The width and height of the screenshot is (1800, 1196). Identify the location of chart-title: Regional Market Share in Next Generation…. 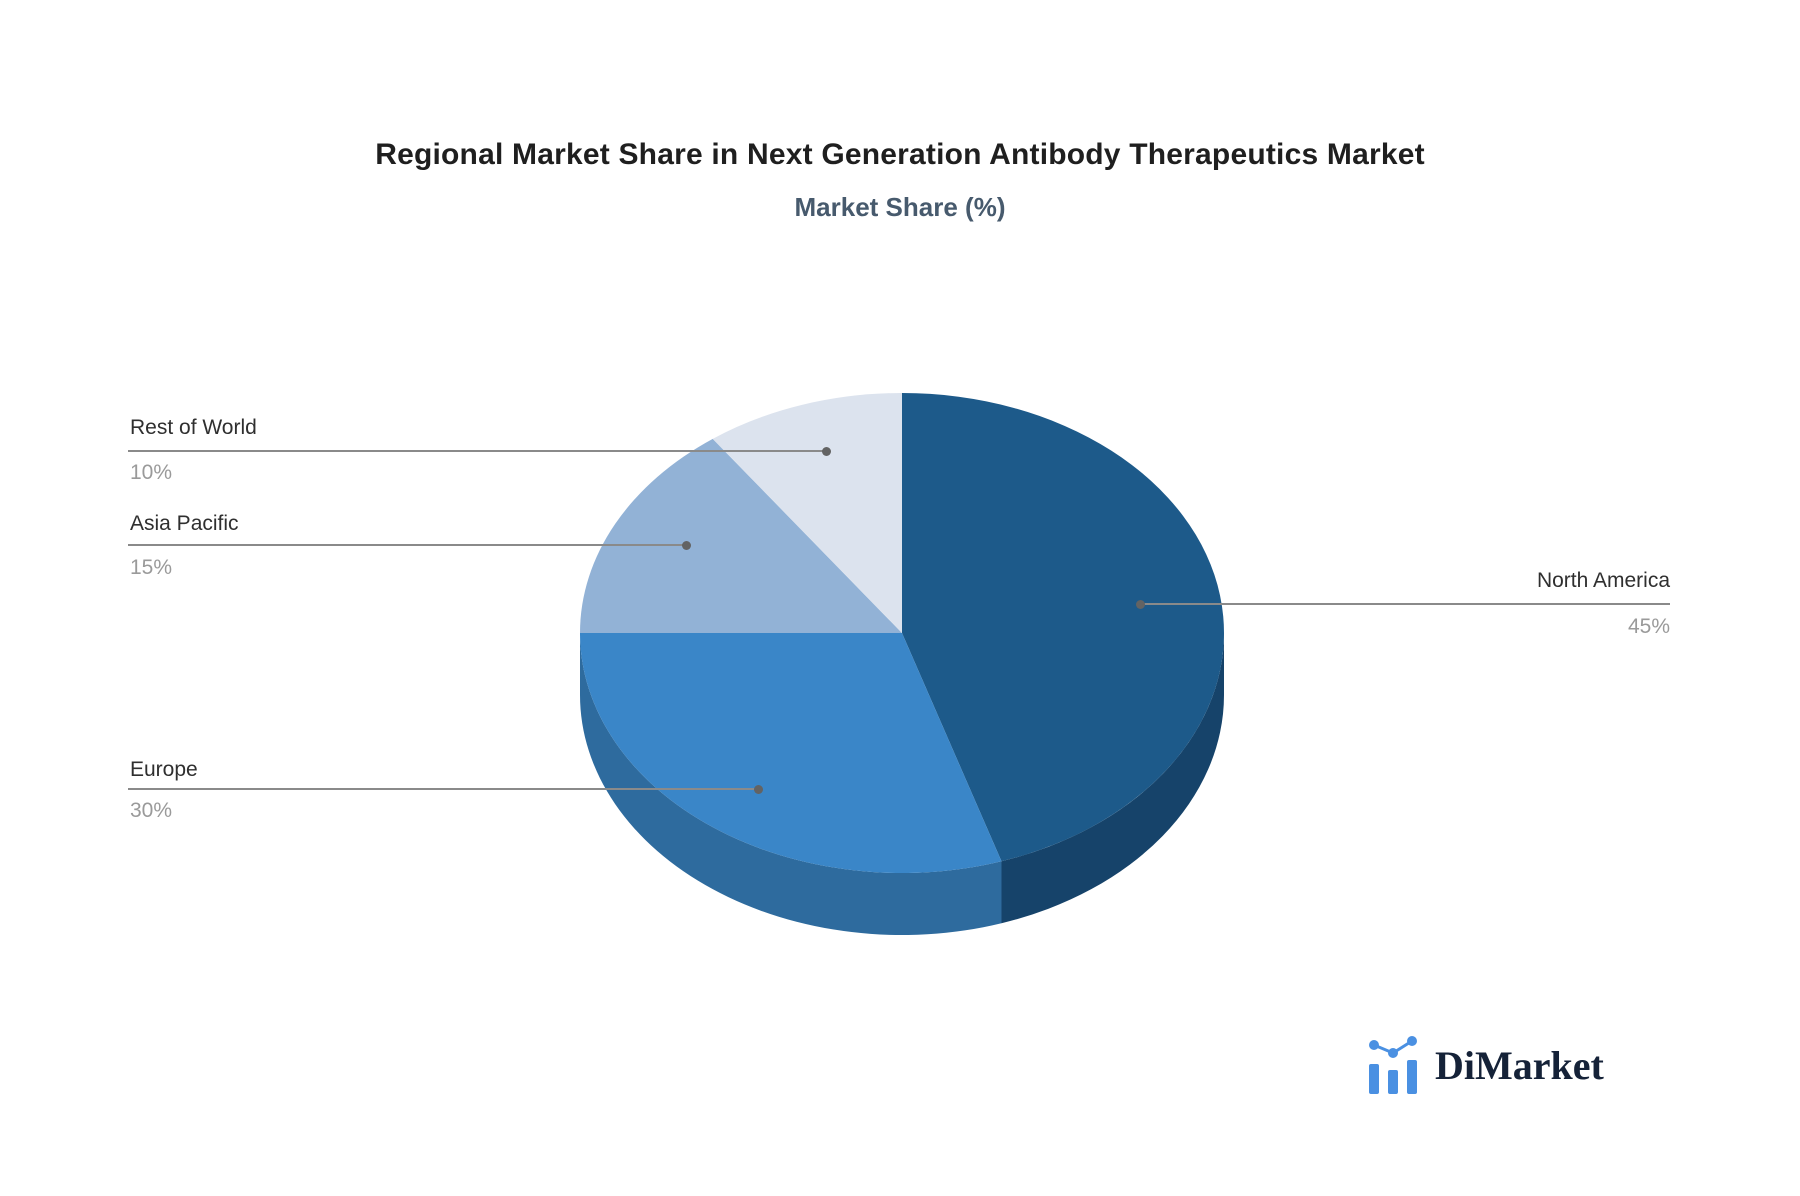
(900, 154).